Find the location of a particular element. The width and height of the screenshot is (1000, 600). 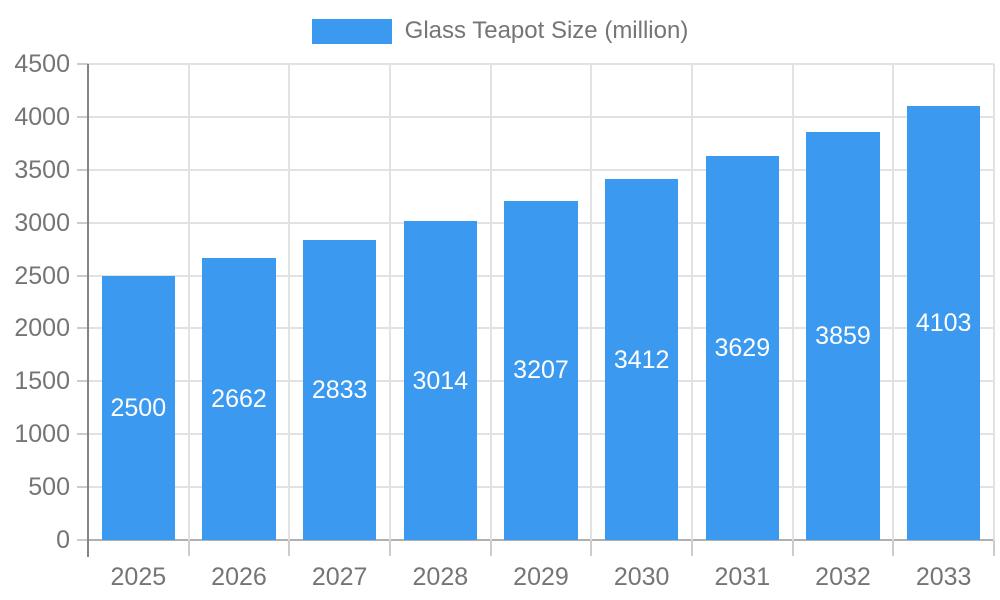

x-tick-label: 2028 is located at coordinates (440, 577).